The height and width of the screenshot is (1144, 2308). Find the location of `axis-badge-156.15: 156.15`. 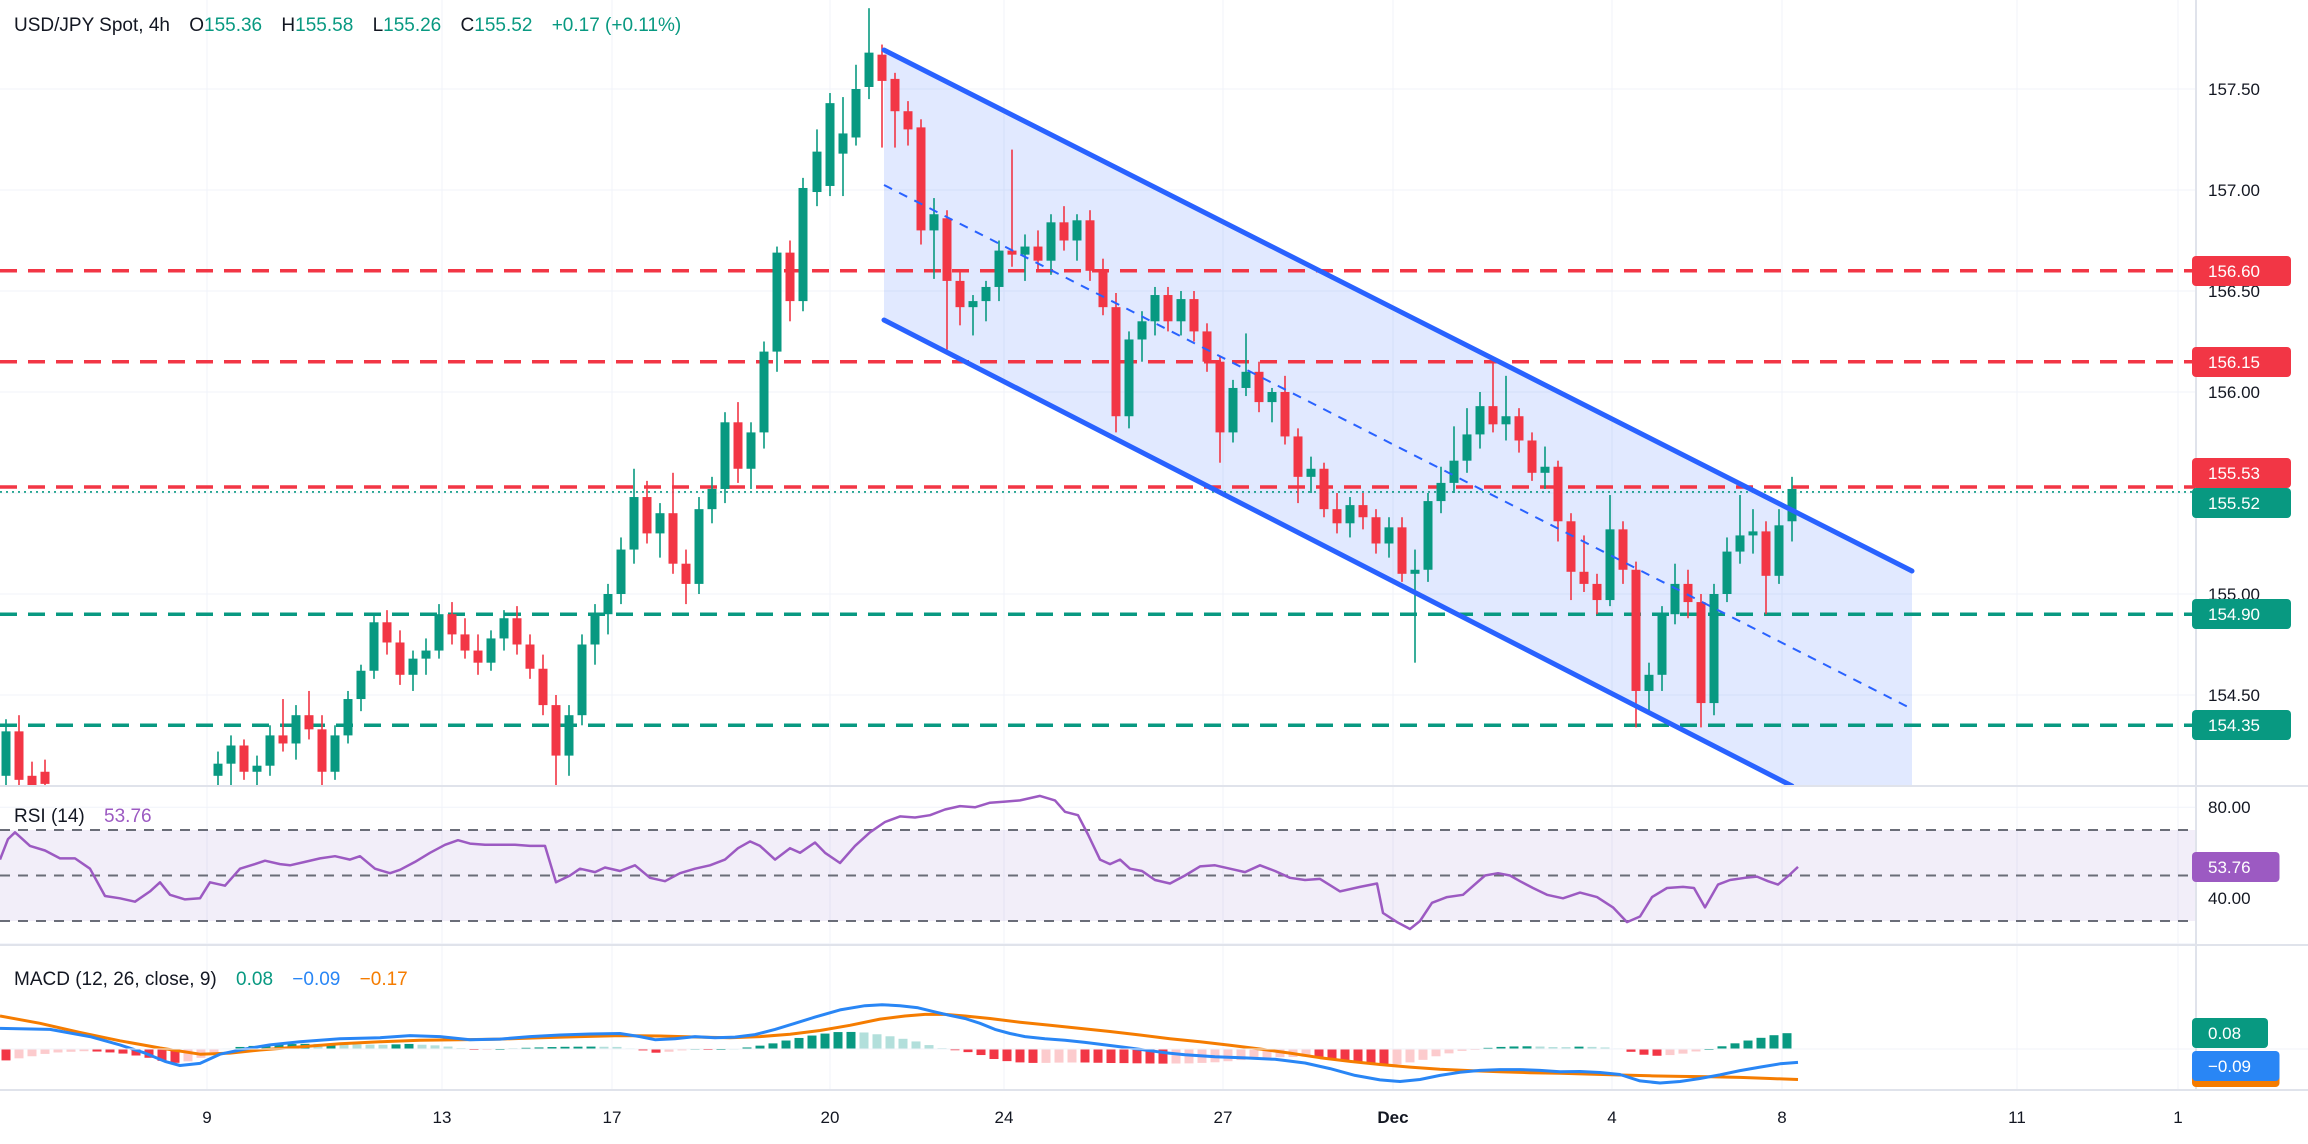

axis-badge-156.15: 156.15 is located at coordinates (2241, 362).